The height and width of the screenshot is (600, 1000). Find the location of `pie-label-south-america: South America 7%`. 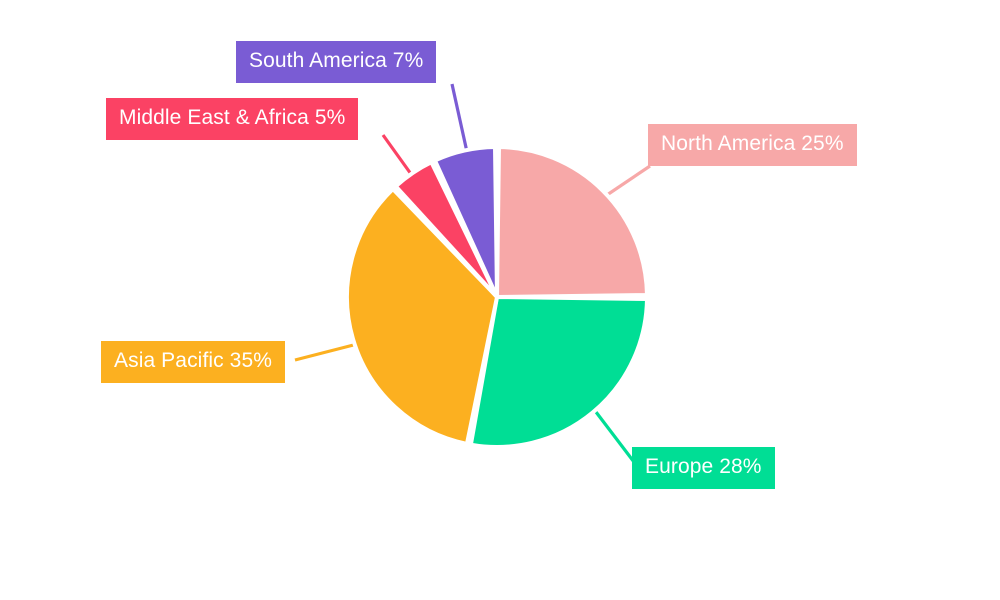

pie-label-south-america: South America 7% is located at coordinates (336, 62).